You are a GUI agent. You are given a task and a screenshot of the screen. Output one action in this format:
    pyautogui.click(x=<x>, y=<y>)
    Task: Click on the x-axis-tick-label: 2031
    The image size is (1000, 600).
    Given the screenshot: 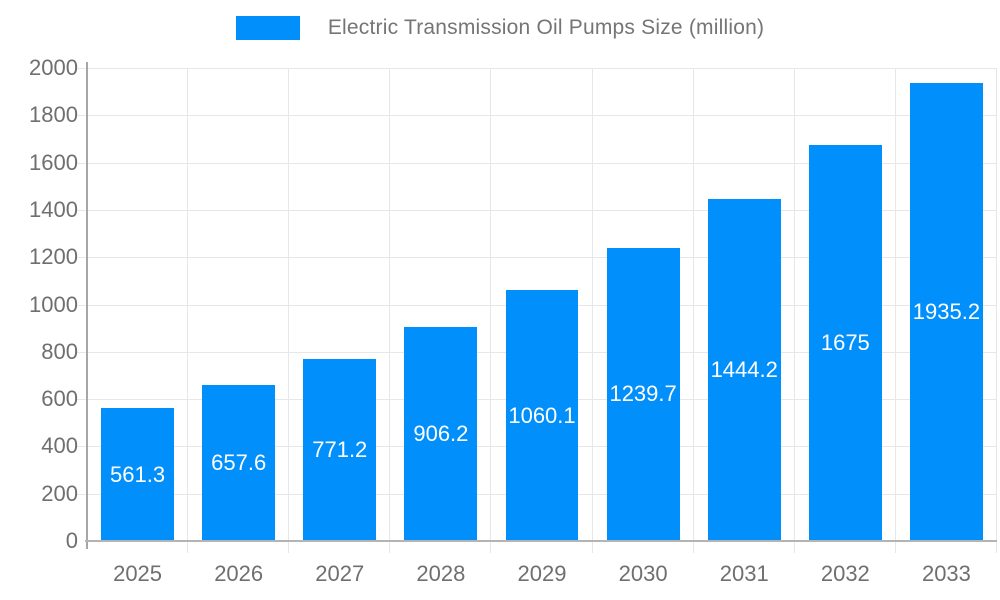 What is the action you would take?
    pyautogui.click(x=744, y=573)
    